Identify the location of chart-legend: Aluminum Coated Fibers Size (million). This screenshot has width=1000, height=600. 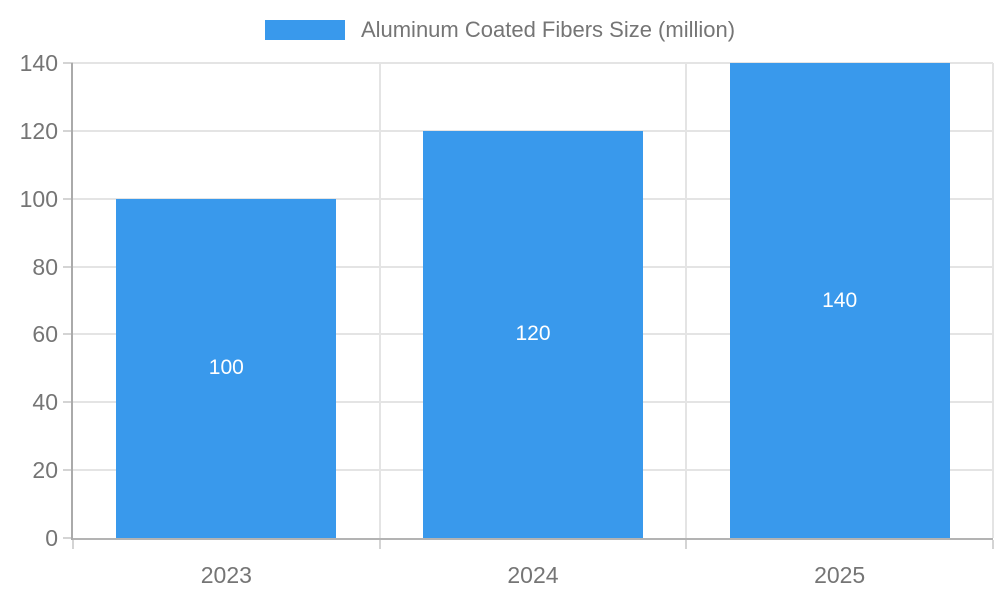
(500, 30).